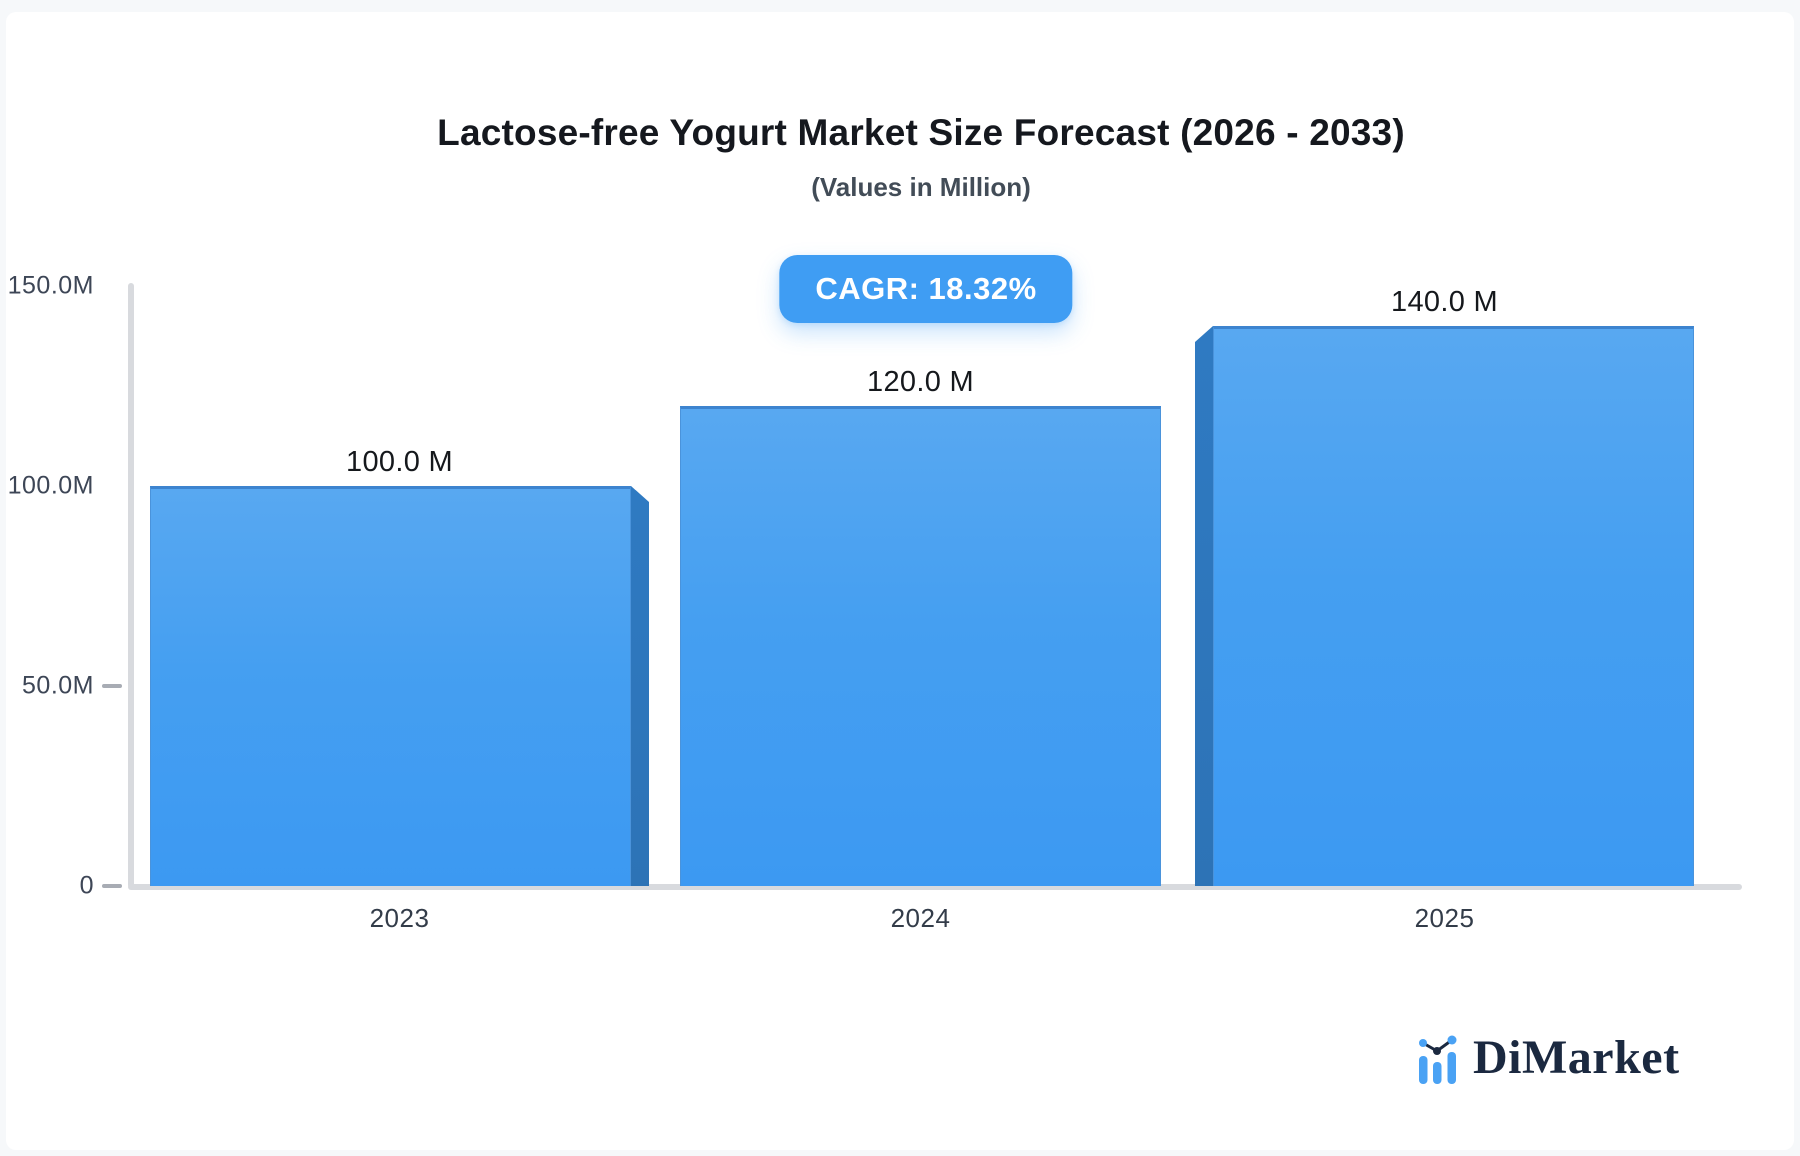 Image resolution: width=1800 pixels, height=1156 pixels. I want to click on y-axis-label: 100.0M, so click(50, 485).